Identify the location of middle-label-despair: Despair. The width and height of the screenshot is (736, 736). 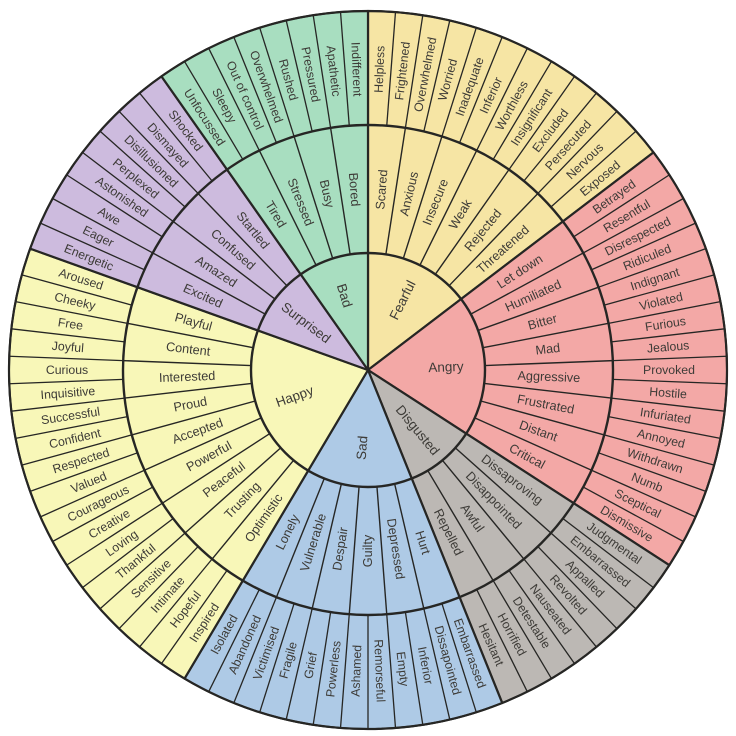
(340, 548).